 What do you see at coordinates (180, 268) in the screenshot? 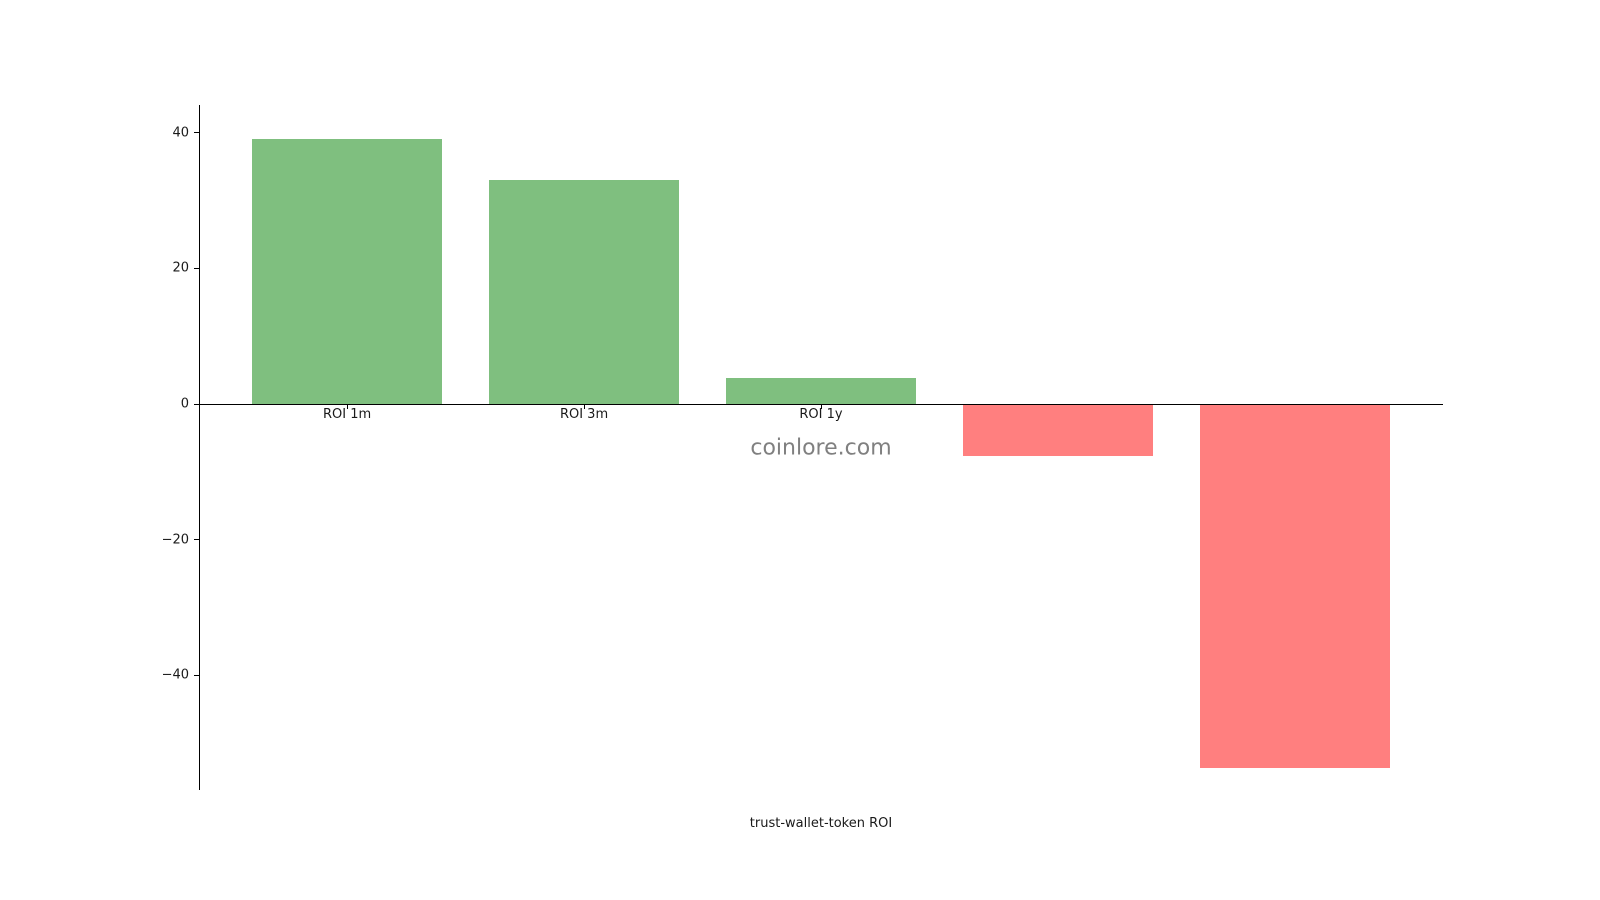
I see `y-tick-label: 20` at bounding box center [180, 268].